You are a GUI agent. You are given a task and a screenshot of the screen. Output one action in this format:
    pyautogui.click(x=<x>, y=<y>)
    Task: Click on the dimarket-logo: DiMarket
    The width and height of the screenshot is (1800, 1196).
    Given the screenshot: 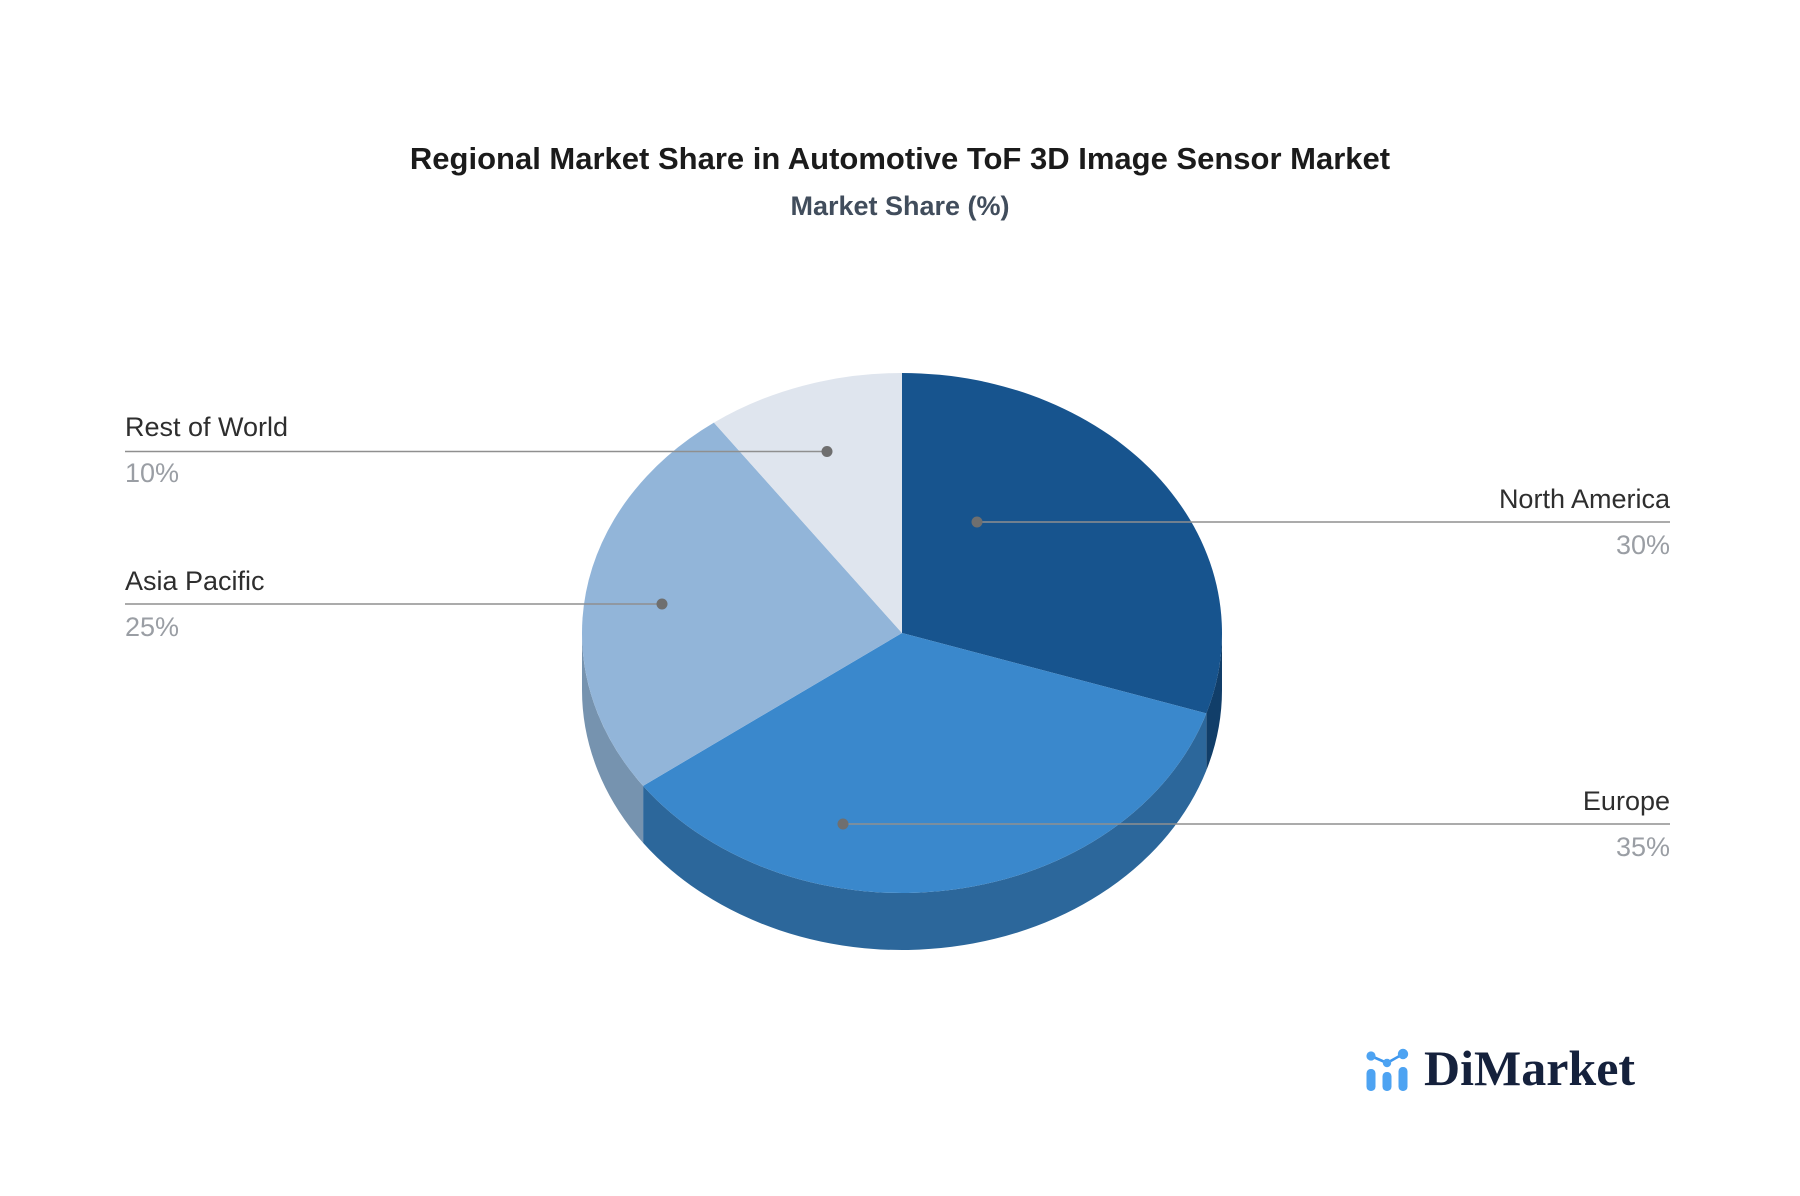 What is the action you would take?
    pyautogui.click(x=1501, y=1068)
    